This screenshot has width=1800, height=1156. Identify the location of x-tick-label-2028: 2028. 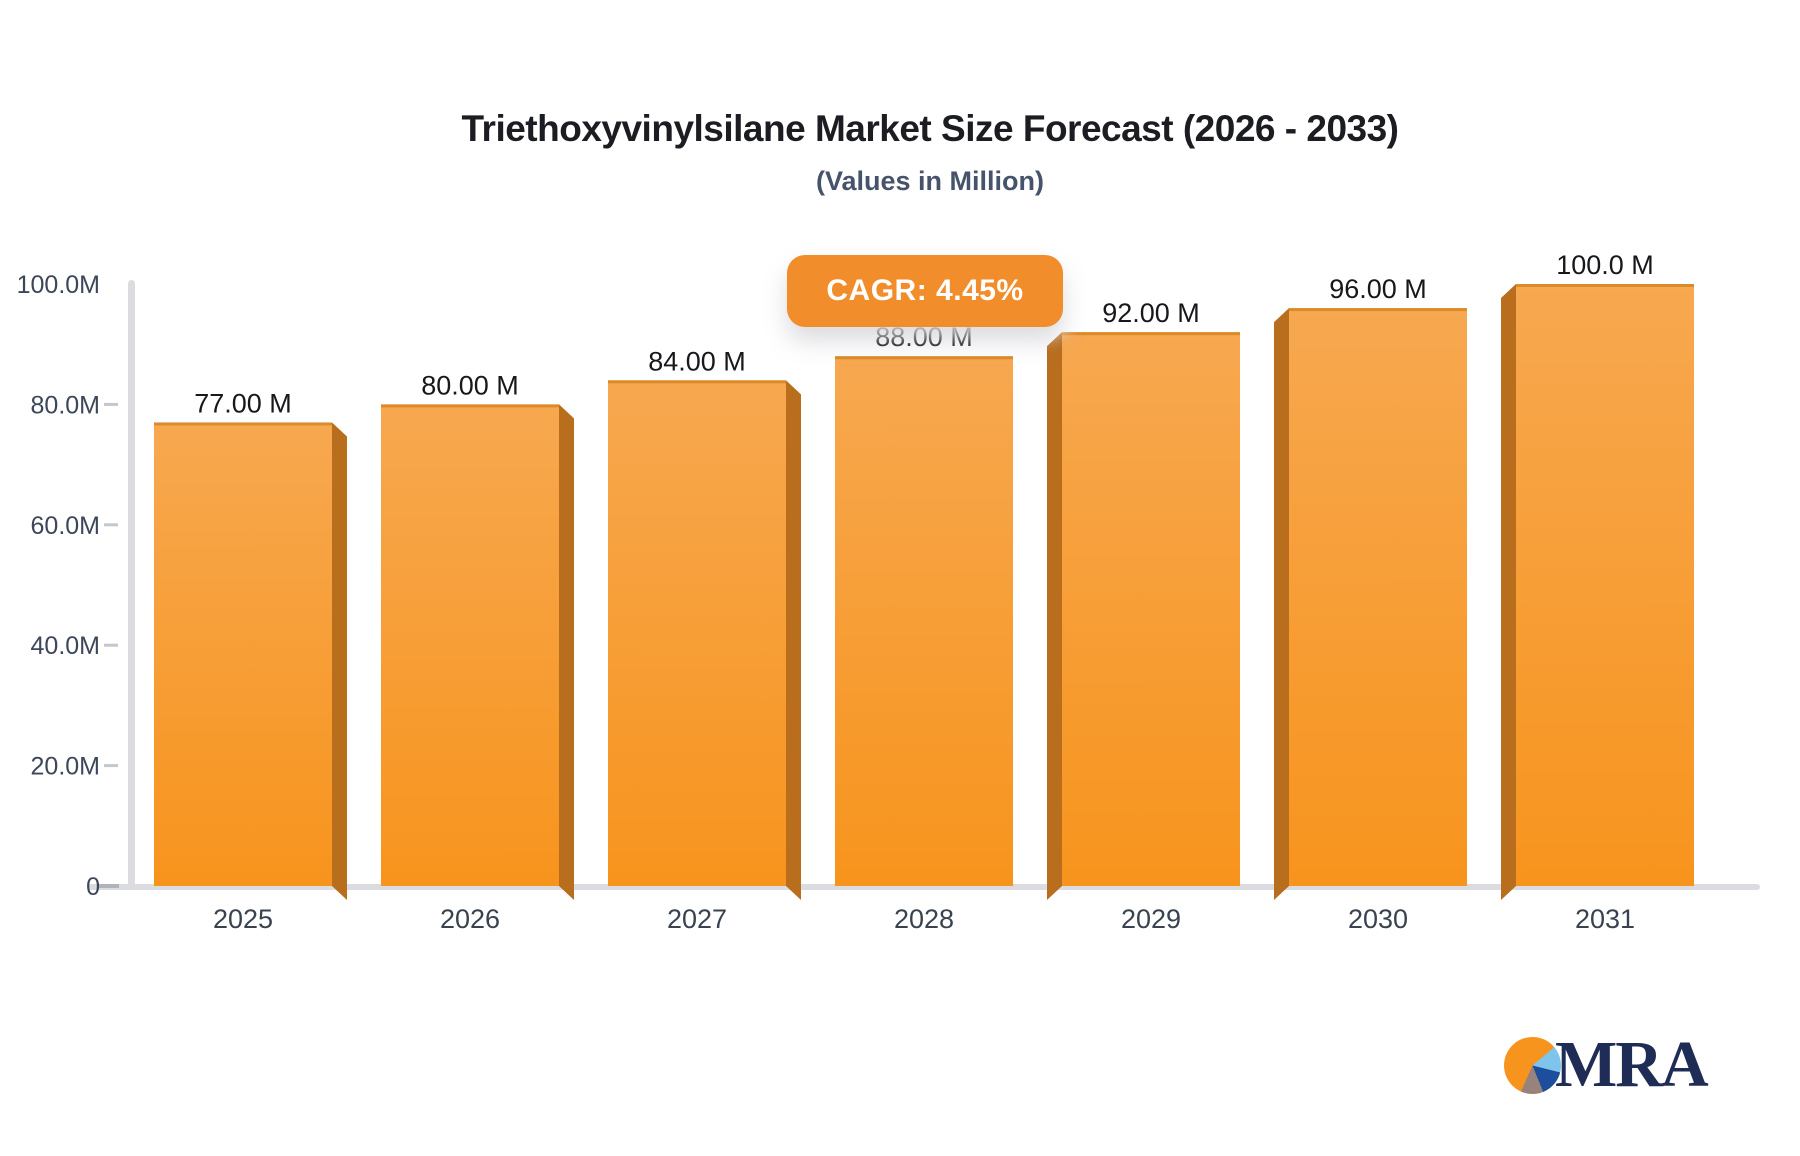
(924, 919).